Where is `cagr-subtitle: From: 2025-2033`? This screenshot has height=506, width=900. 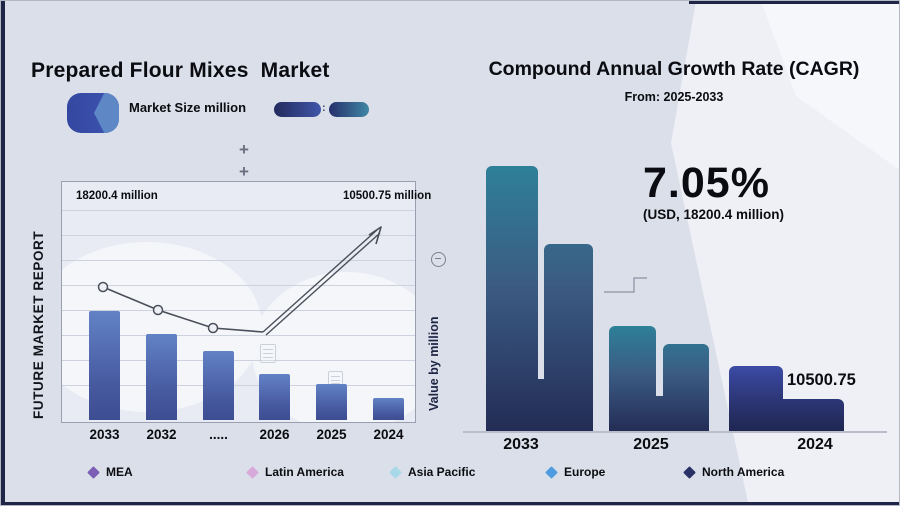 cagr-subtitle: From: 2025-2033 is located at coordinates (674, 97).